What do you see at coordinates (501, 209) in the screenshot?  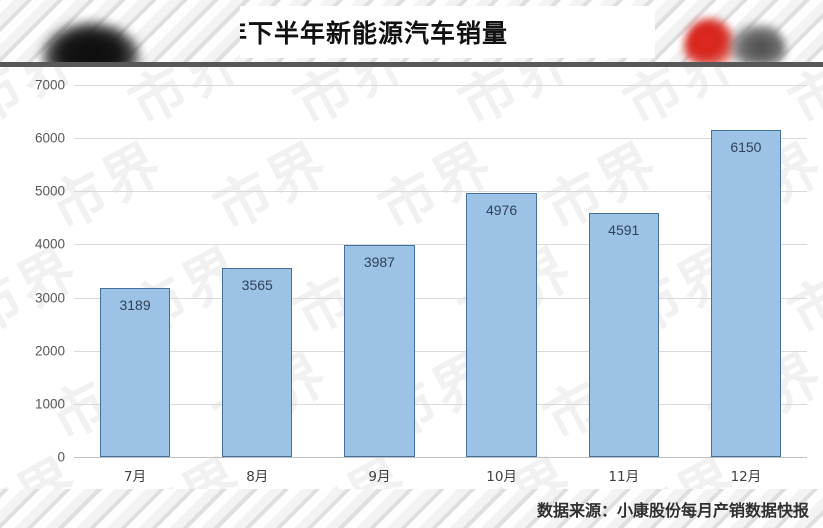 I see `bar-value-label: 4976` at bounding box center [501, 209].